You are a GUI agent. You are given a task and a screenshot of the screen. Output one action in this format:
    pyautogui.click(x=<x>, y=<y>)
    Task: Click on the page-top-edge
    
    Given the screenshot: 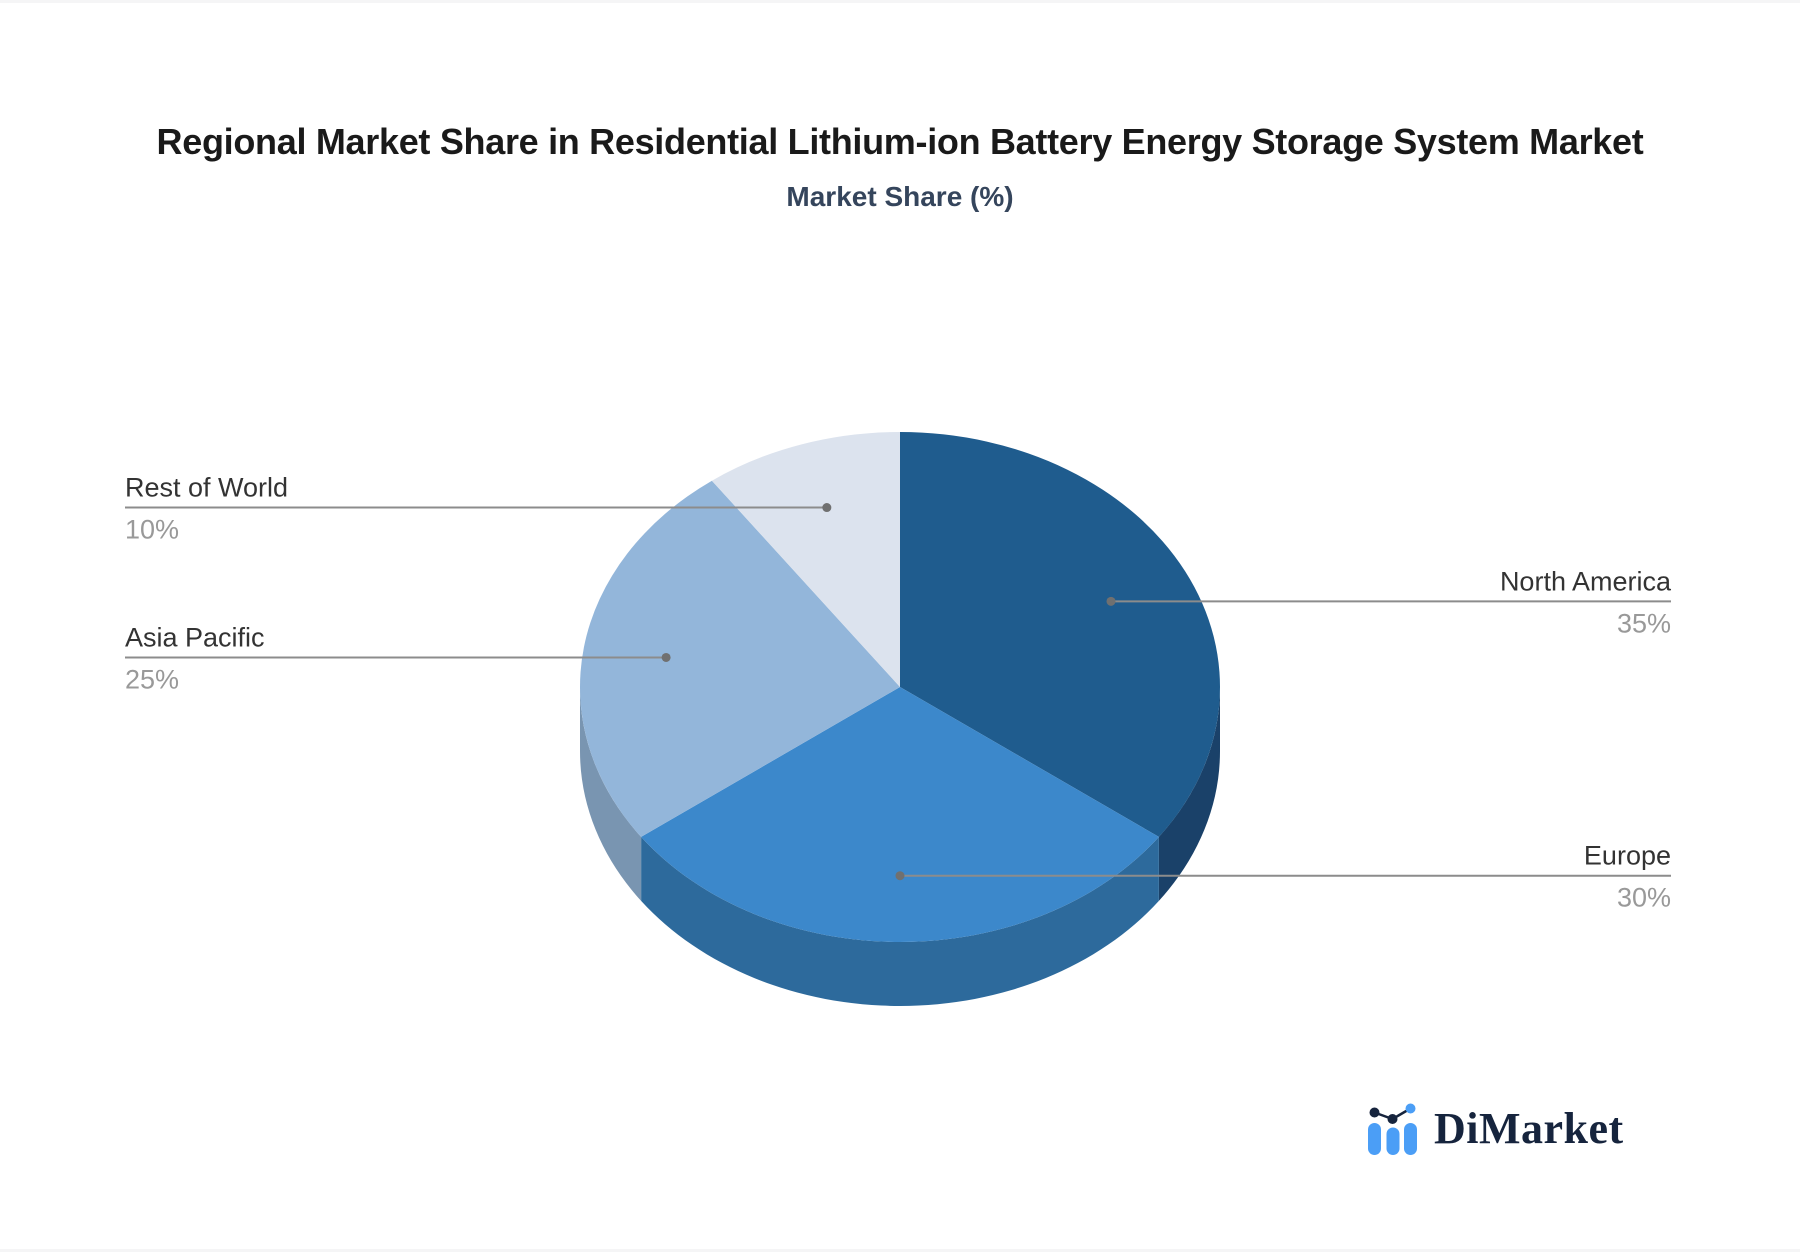 What is the action you would take?
    pyautogui.click(x=900, y=1)
    